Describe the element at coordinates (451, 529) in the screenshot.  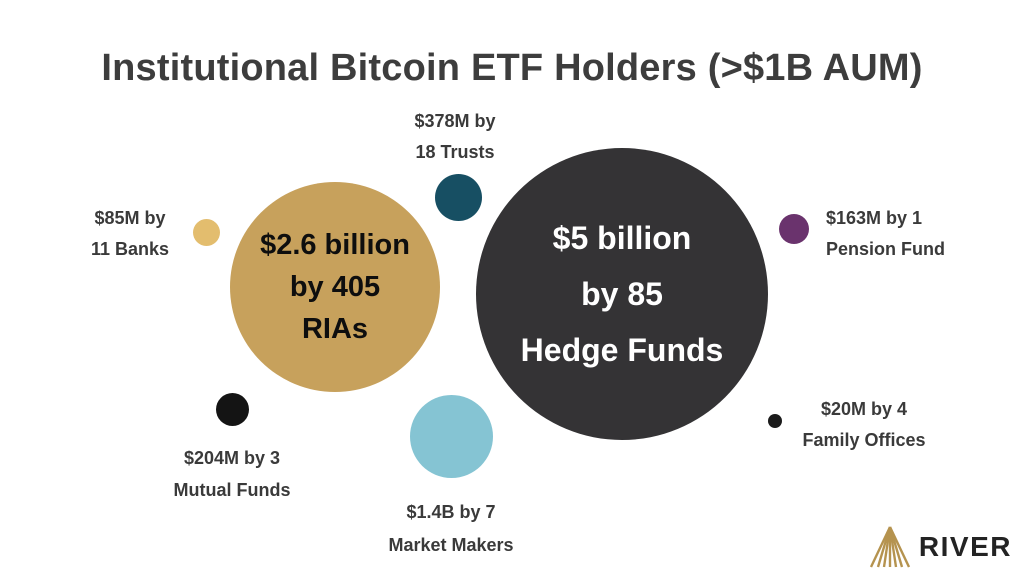
I see `label-market-makers: $1.4B by 7 Market Makers` at that location.